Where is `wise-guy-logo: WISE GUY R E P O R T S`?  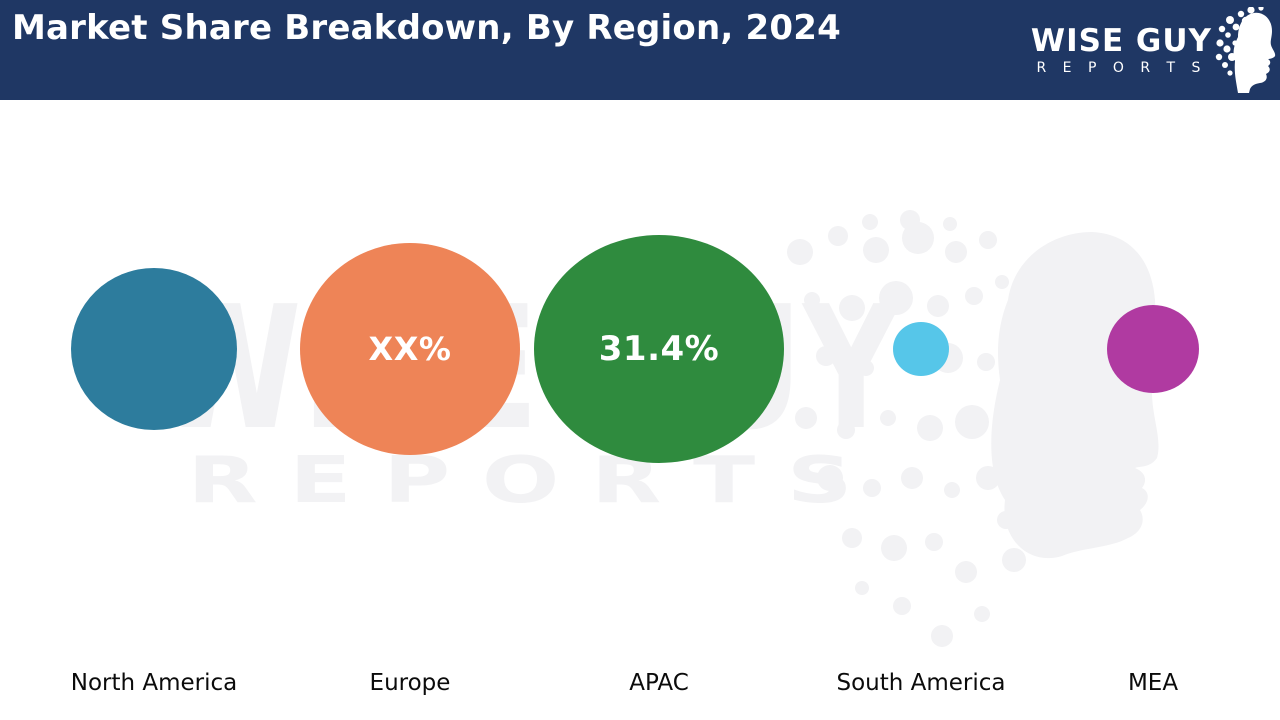 wise-guy-logo: WISE GUY R E P O R T S is located at coordinates (1153, 50).